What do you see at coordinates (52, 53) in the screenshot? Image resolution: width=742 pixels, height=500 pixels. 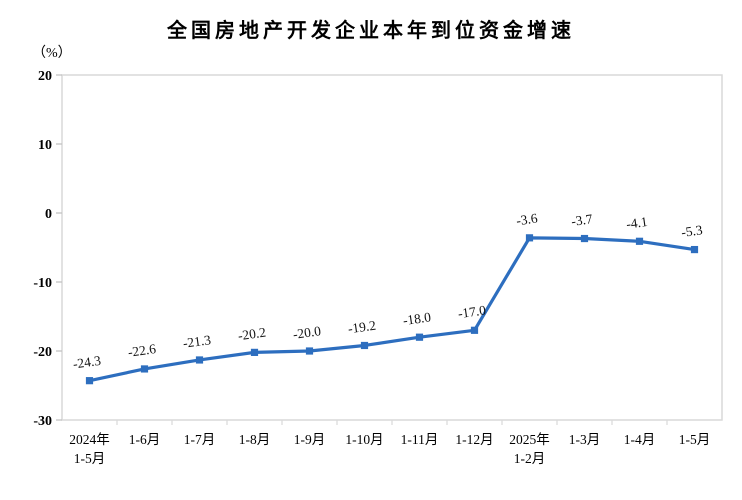 I see `y-axis-unit-label: （%）` at bounding box center [52, 53].